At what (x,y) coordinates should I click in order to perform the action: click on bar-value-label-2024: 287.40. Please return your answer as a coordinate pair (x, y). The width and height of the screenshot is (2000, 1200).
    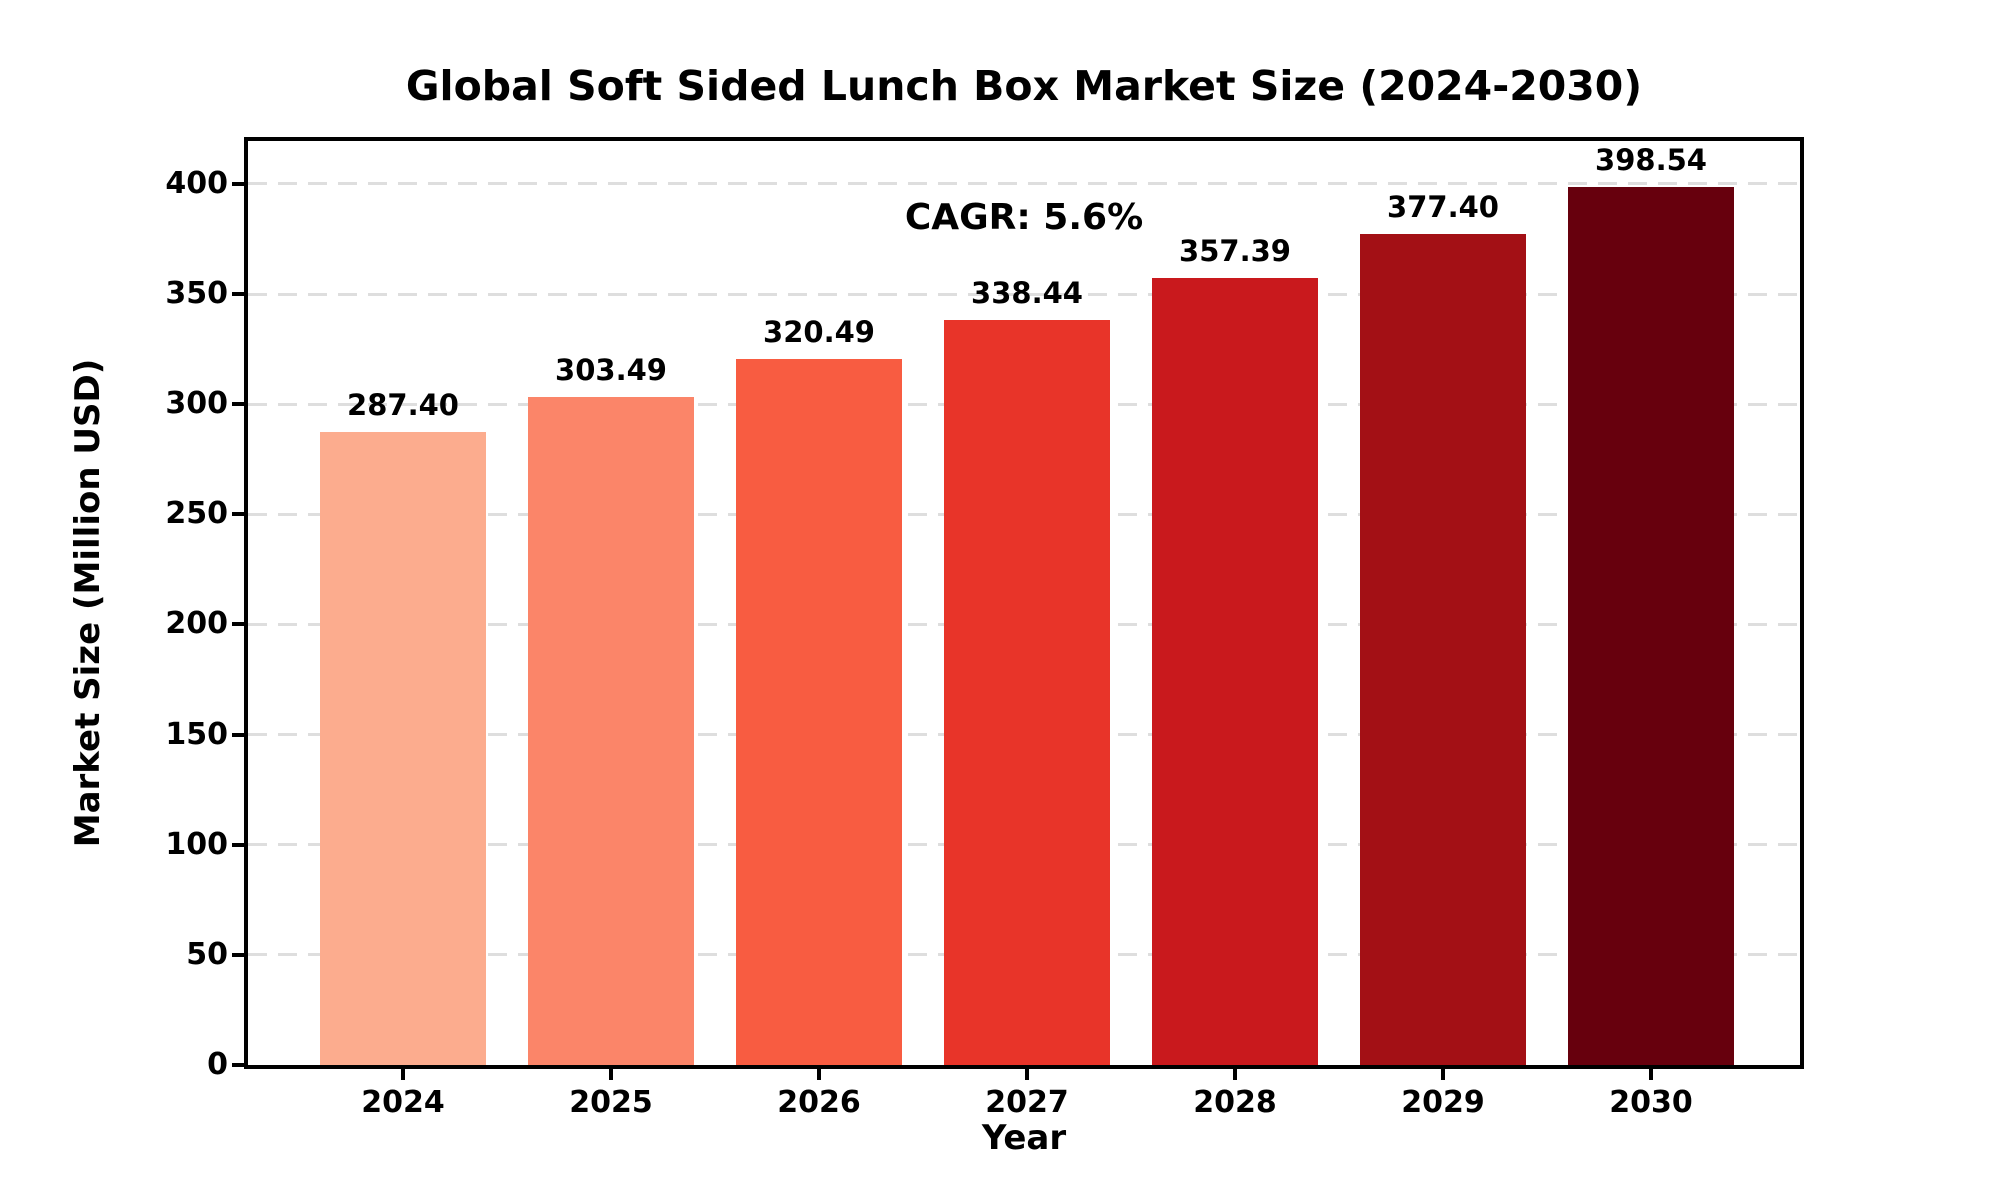
    Looking at the image, I should click on (403, 404).